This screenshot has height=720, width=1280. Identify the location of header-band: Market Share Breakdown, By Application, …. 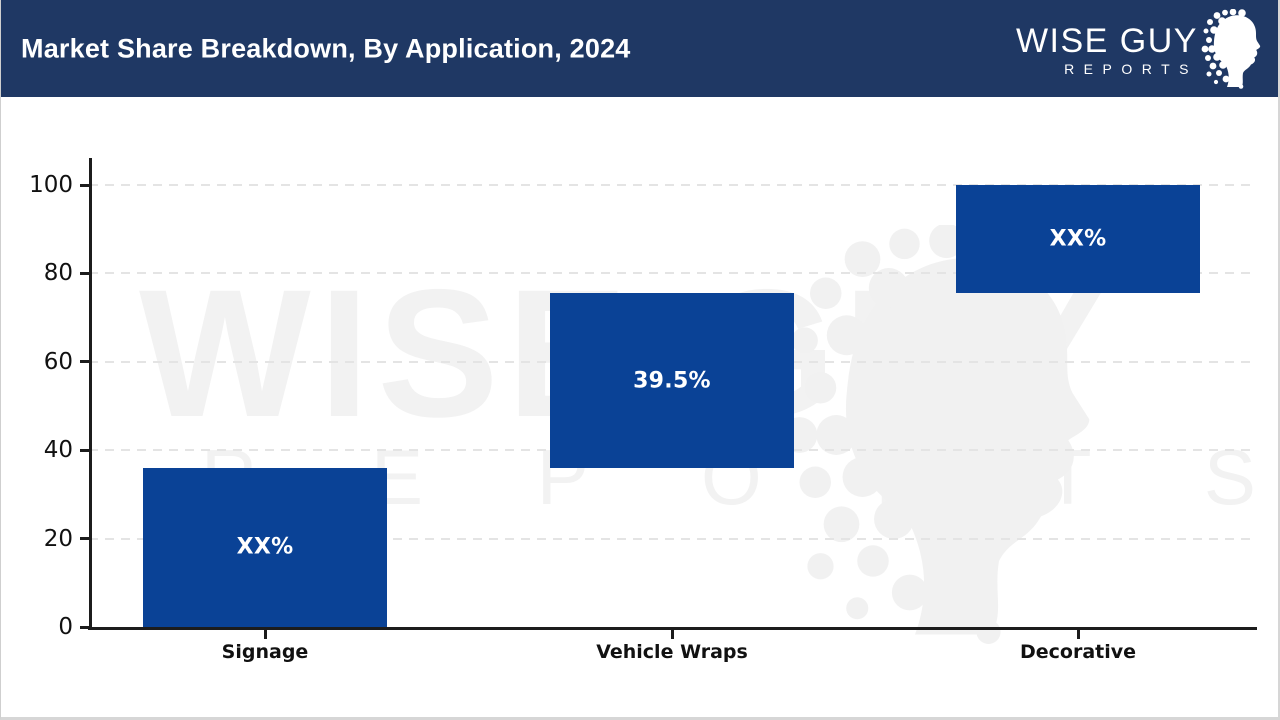
(639, 48).